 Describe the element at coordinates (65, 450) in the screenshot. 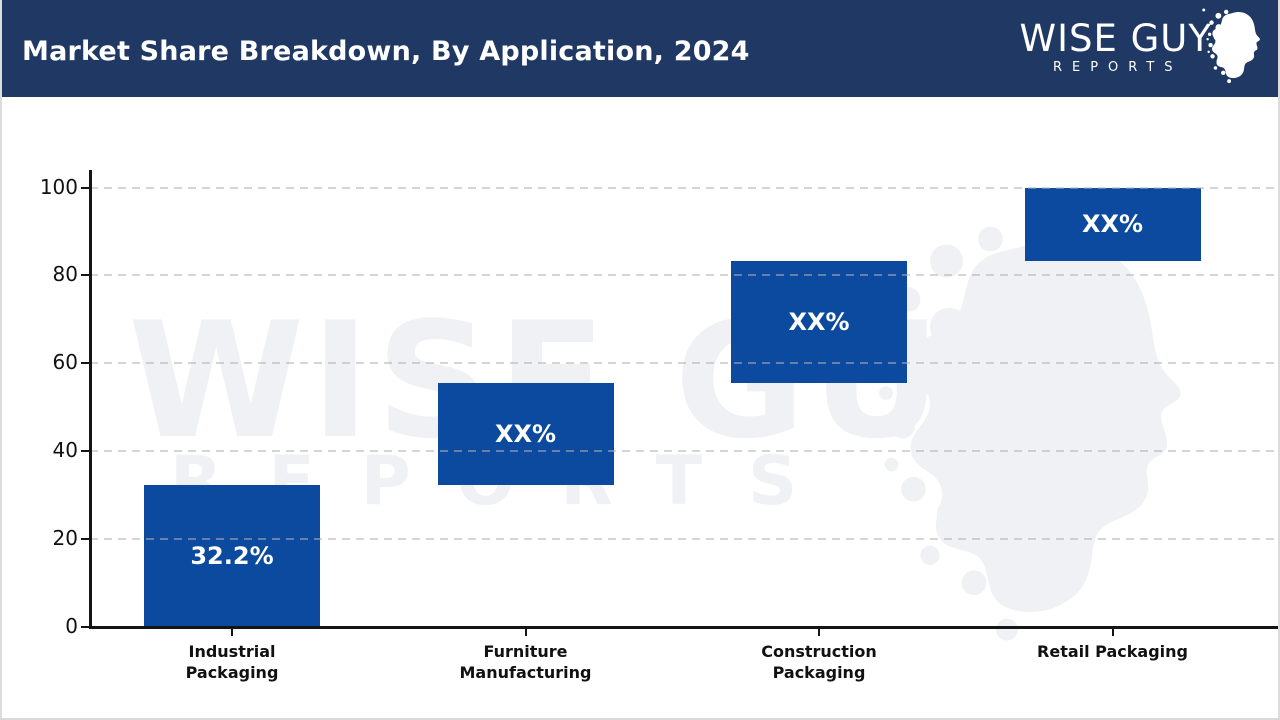

I see `y-tick-label-40: 40` at that location.